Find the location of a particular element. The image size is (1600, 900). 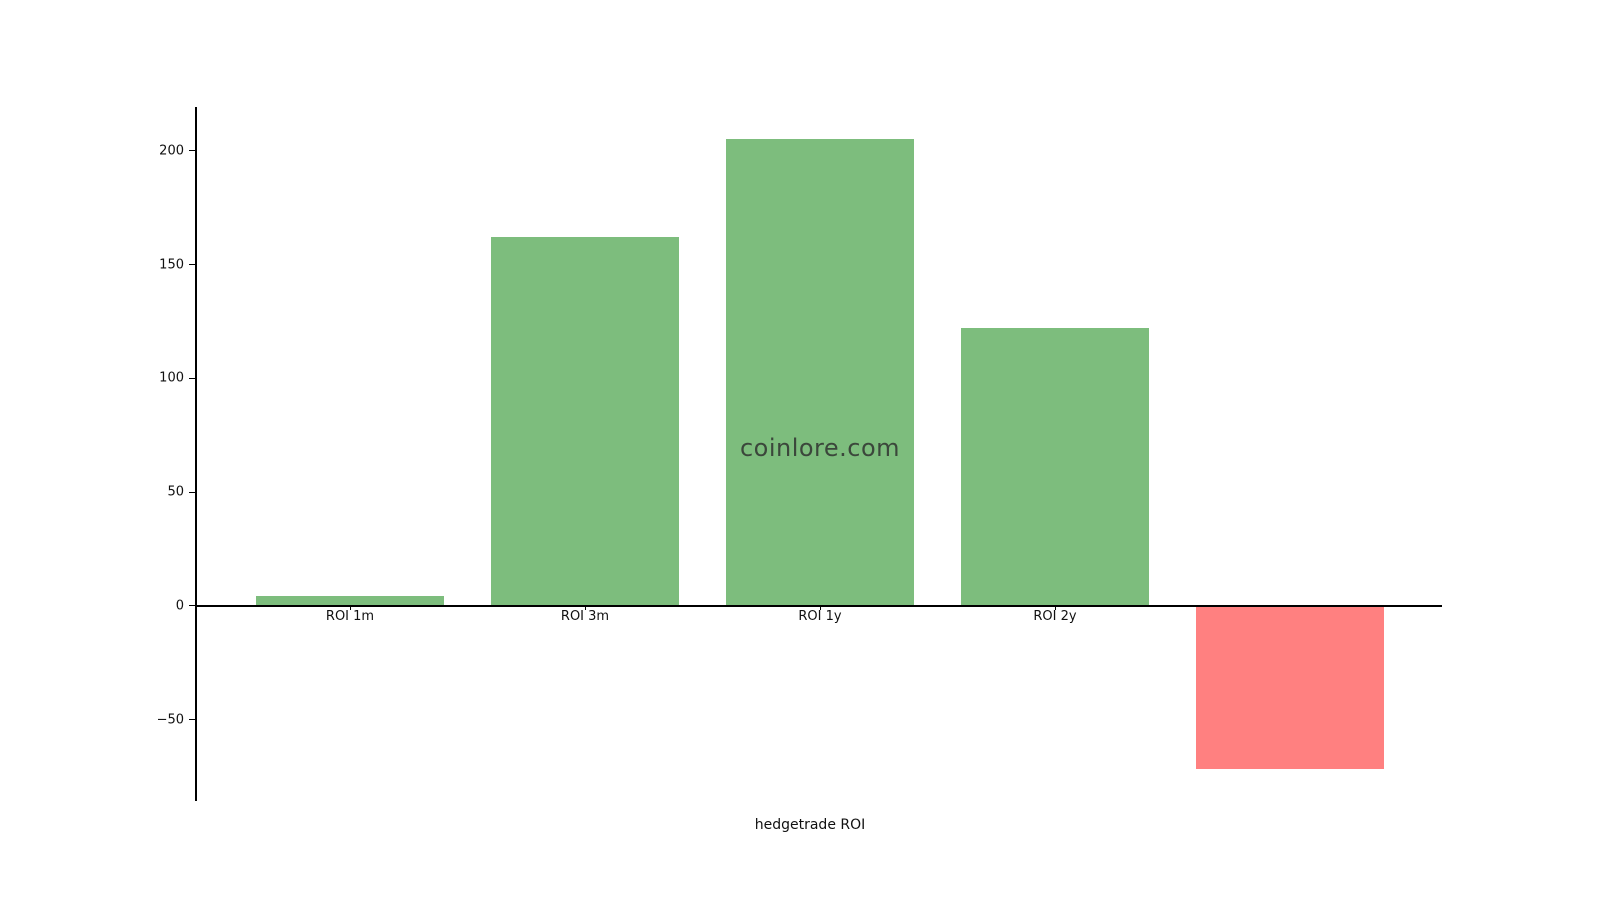

chart-title: hedgetrade ROI is located at coordinates (810, 825).